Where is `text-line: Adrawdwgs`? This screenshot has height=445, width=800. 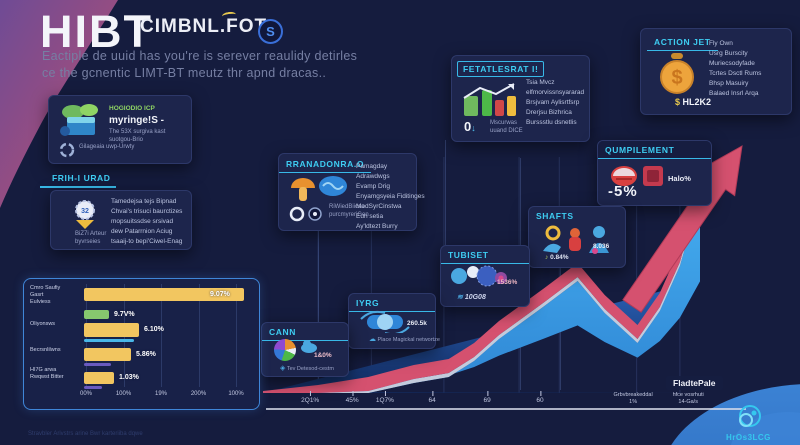 text-line: Adrawdwgs is located at coordinates (373, 177).